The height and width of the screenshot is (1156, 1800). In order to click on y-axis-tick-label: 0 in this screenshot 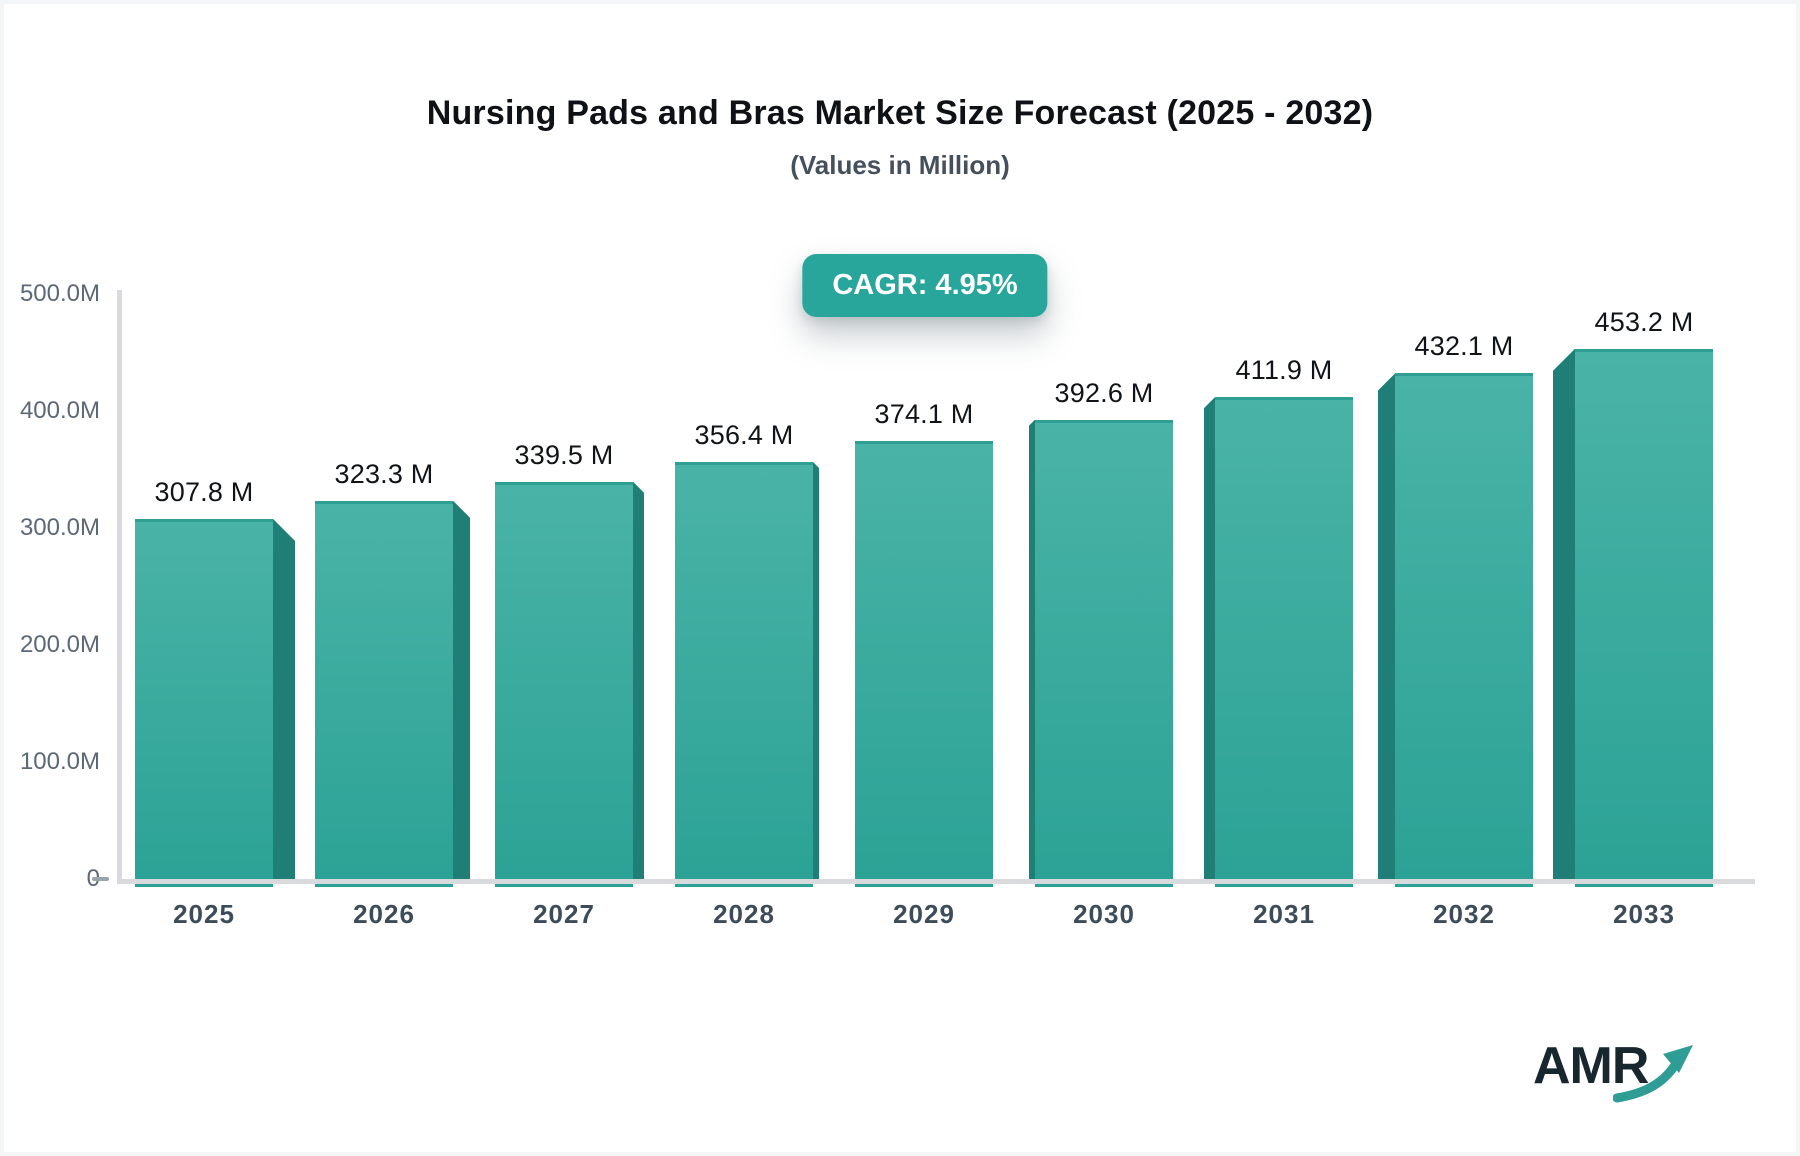, I will do `click(50, 879)`.